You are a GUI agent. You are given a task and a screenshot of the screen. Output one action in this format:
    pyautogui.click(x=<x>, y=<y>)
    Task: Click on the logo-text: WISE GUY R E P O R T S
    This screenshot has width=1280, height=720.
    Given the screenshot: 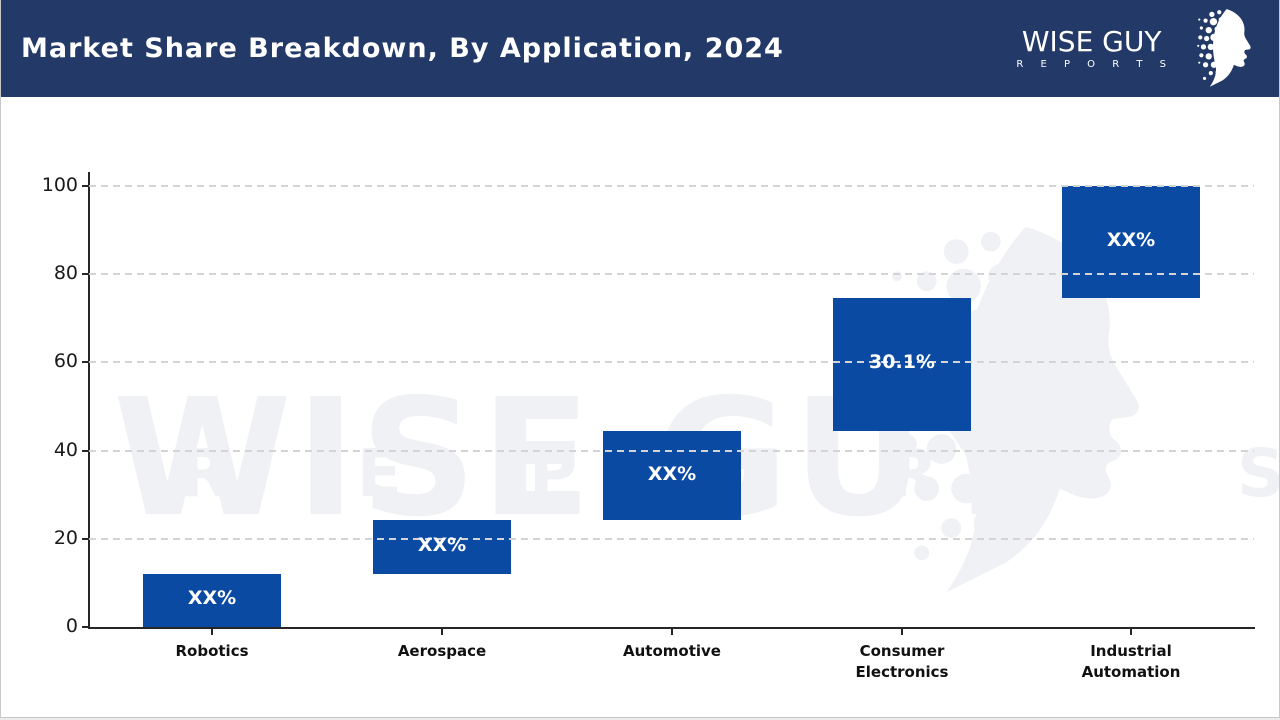 What is the action you would take?
    pyautogui.click(x=1091, y=47)
    